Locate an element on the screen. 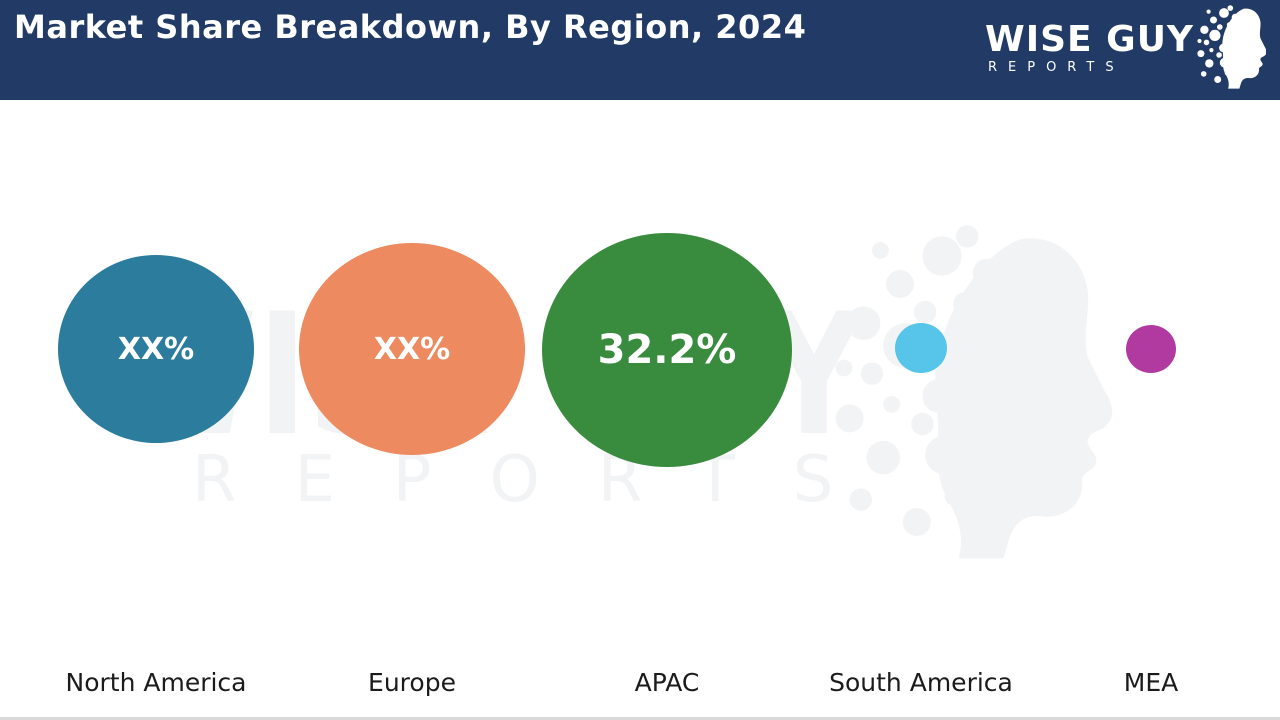 The image size is (1280, 720). bubble-south-america is located at coordinates (921, 348).